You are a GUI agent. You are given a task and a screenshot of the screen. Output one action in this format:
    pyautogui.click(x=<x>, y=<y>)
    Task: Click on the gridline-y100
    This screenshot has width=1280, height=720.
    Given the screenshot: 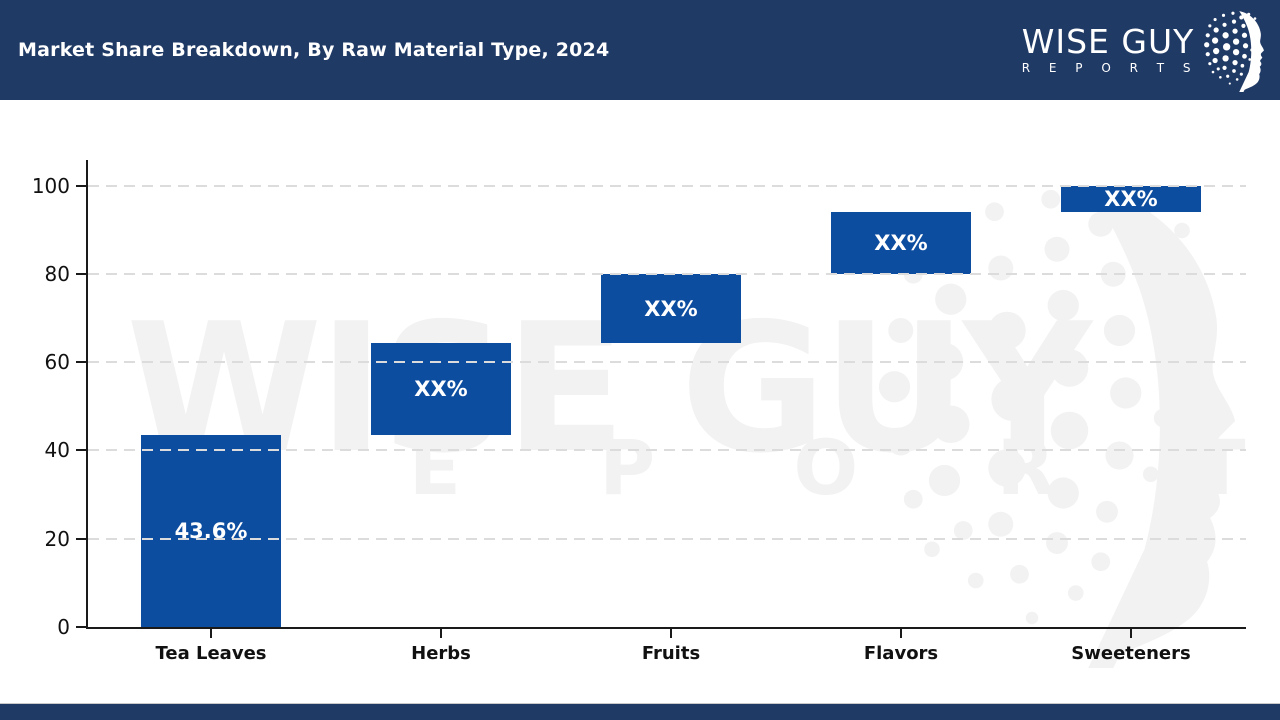 What is the action you would take?
    pyautogui.click(x=667, y=185)
    